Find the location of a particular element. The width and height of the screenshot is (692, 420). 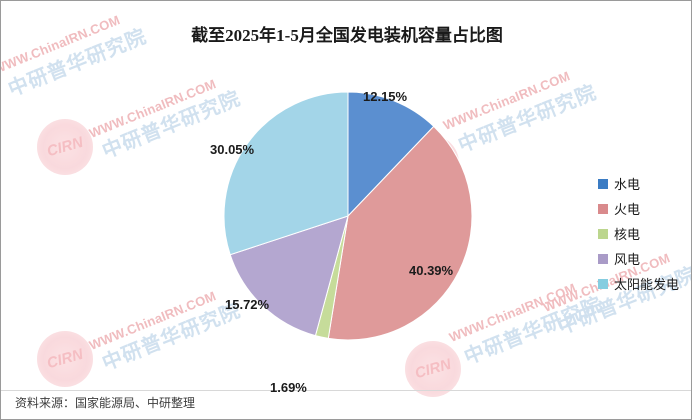

legend-item-label: 水电 is located at coordinates (627, 184).